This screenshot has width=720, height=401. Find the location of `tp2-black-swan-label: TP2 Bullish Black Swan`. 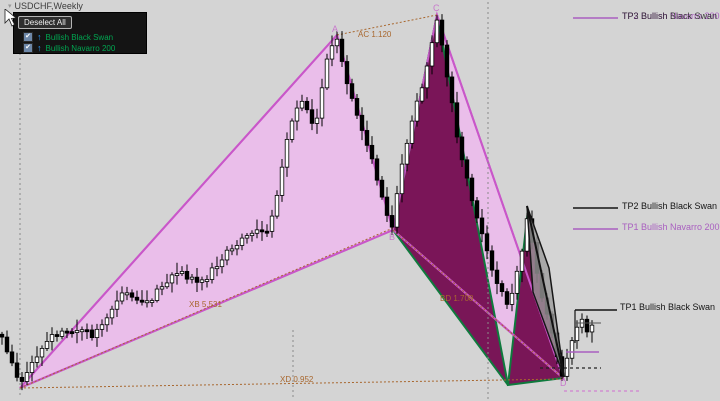

tp2-black-swan-label: TP2 Bullish Black Swan is located at coordinates (670, 206).